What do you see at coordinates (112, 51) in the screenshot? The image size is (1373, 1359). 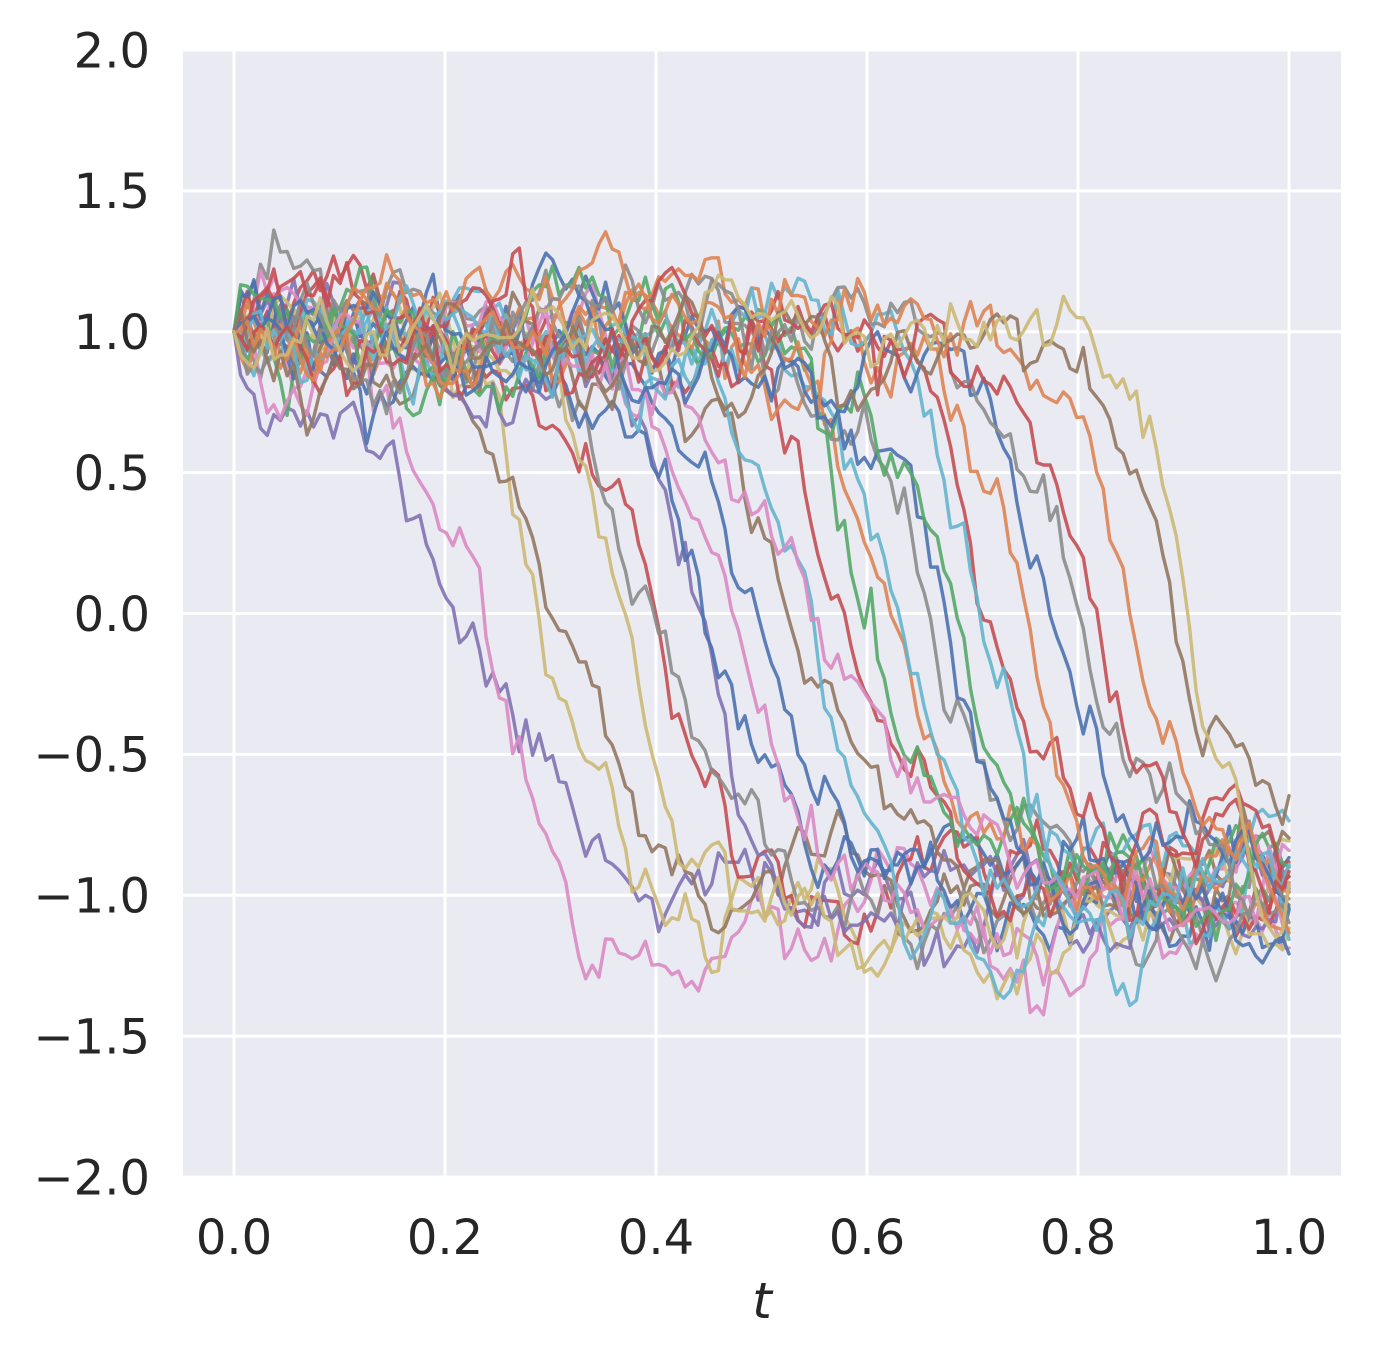 I see `y-tick-label: 2.0` at bounding box center [112, 51].